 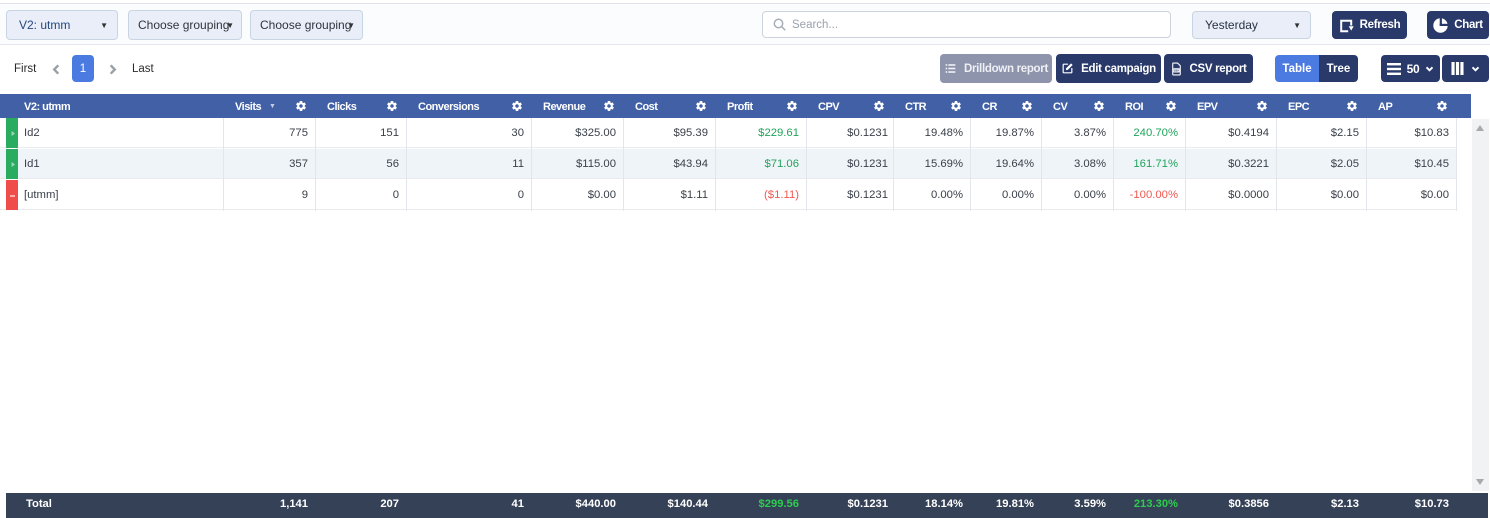 What do you see at coordinates (1176, 70) in the screenshot?
I see `svg-text: csv` at bounding box center [1176, 70].